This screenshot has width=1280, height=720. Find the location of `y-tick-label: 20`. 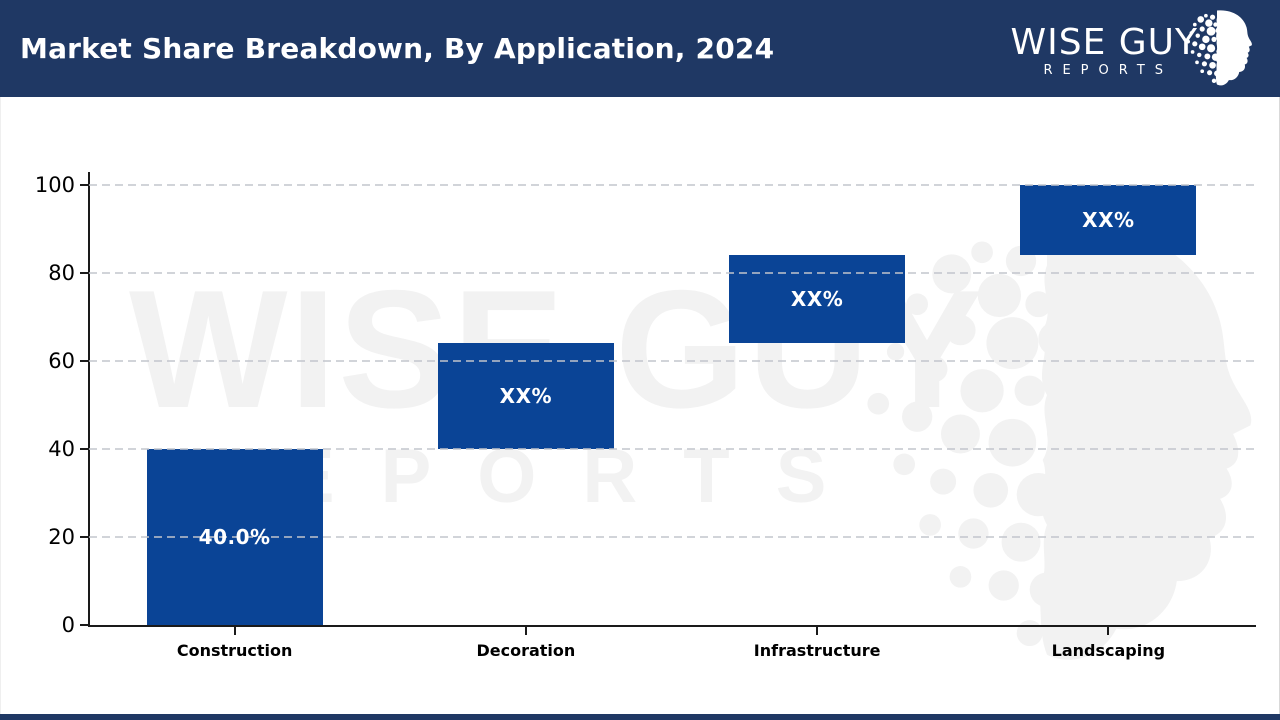

y-tick-label: 20 is located at coordinates (61, 537).